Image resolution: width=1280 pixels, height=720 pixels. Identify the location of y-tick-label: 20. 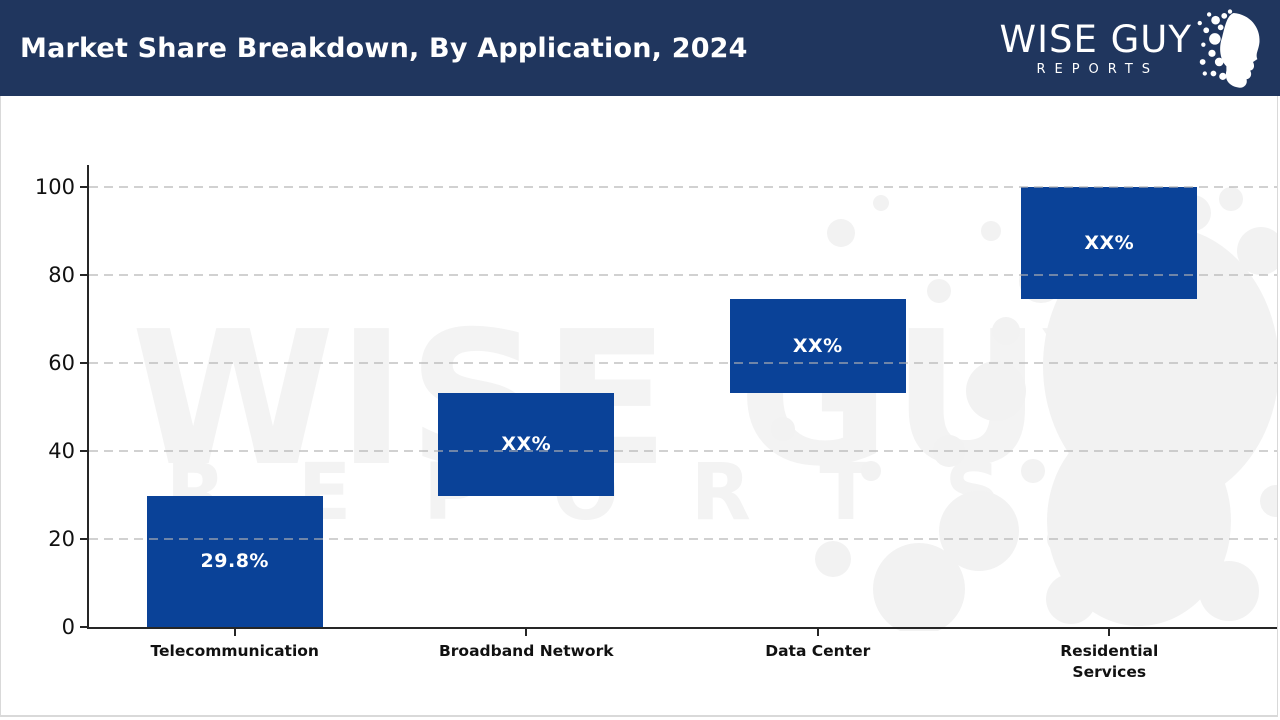
(61, 539).